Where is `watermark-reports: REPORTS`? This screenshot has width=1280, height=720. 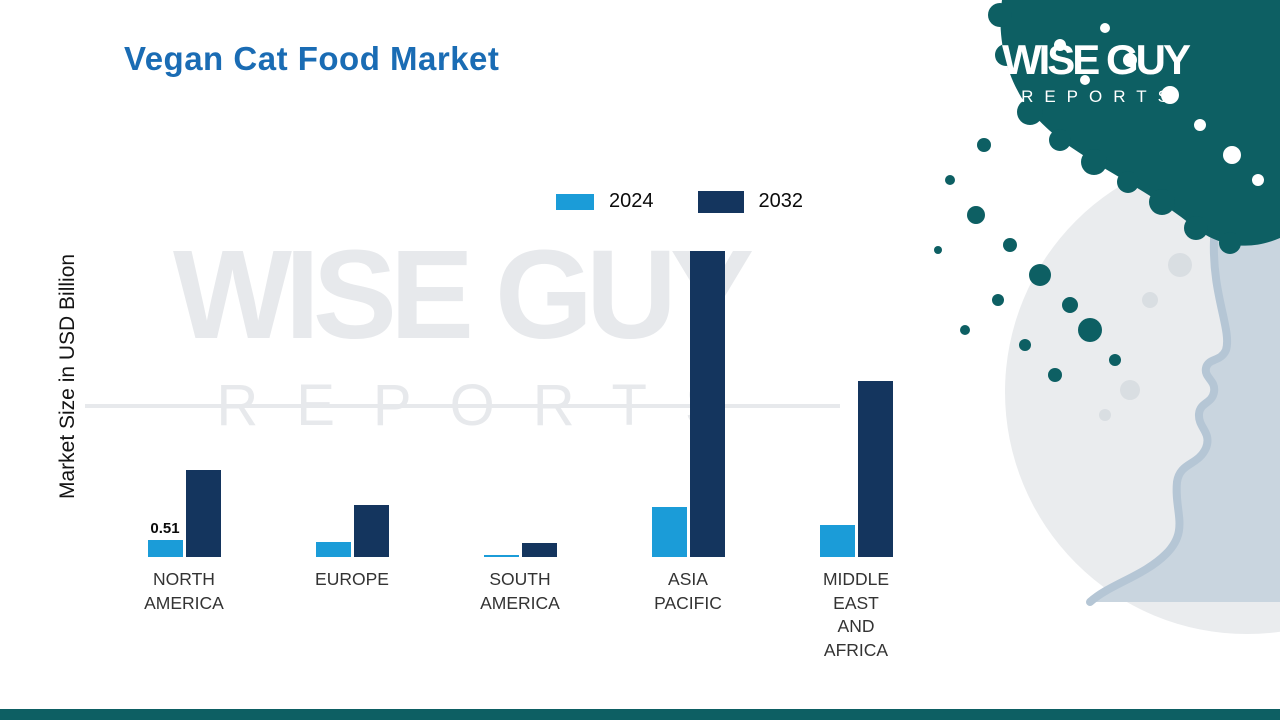 watermark-reports: REPORTS is located at coordinates (489, 405).